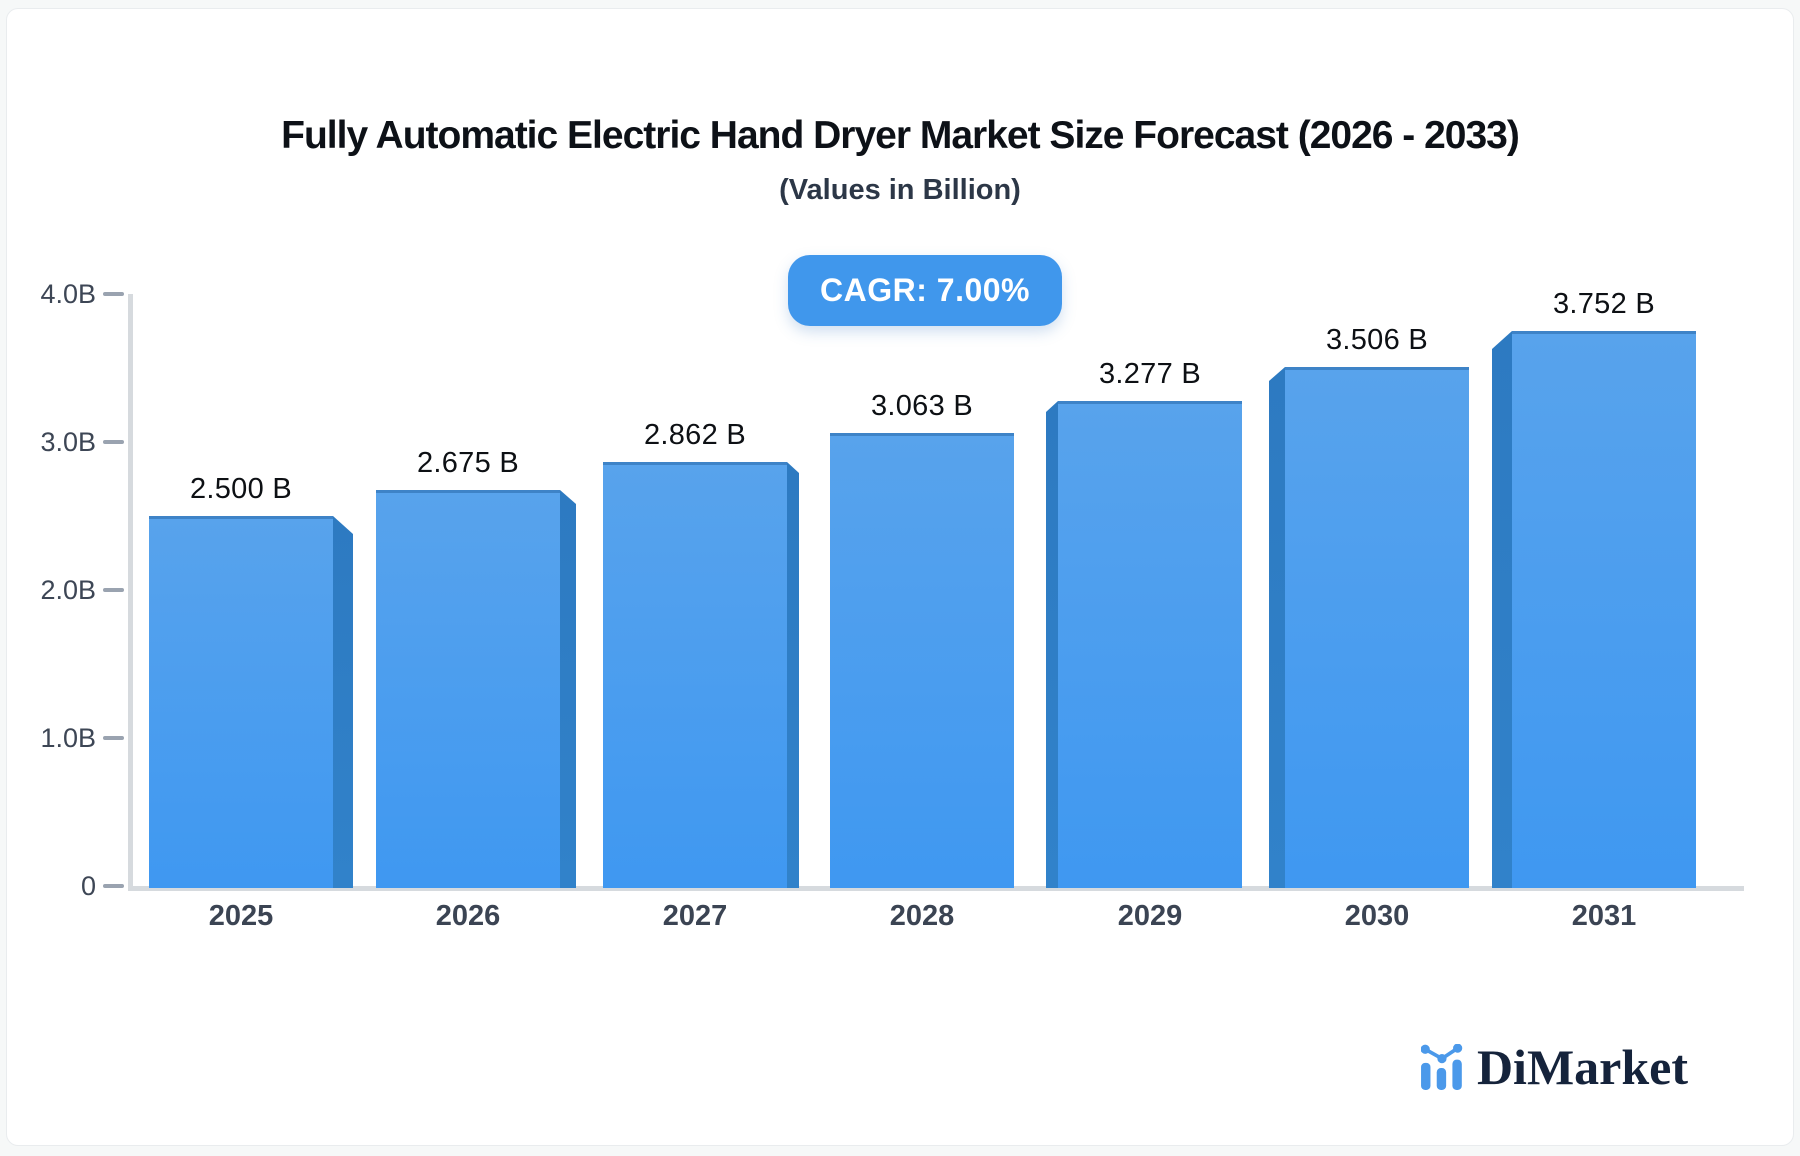  I want to click on x-axis-label: 2026, so click(468, 916).